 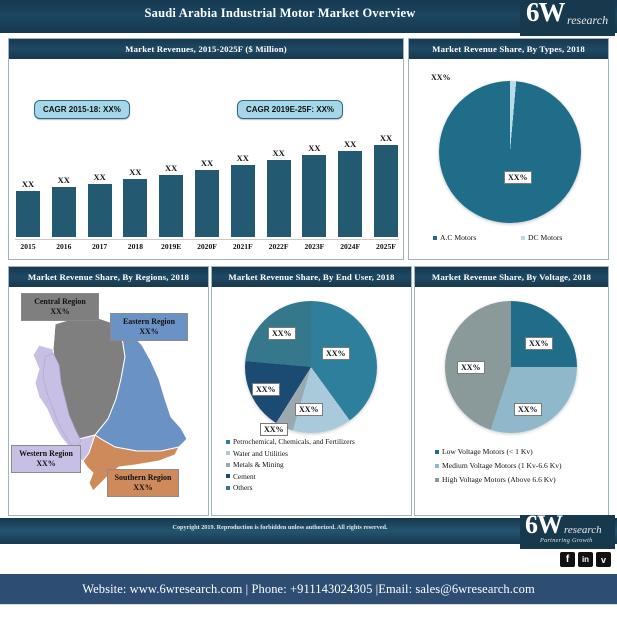 I want to click on voltage-slice-label-high: XX%, so click(x=471, y=367).